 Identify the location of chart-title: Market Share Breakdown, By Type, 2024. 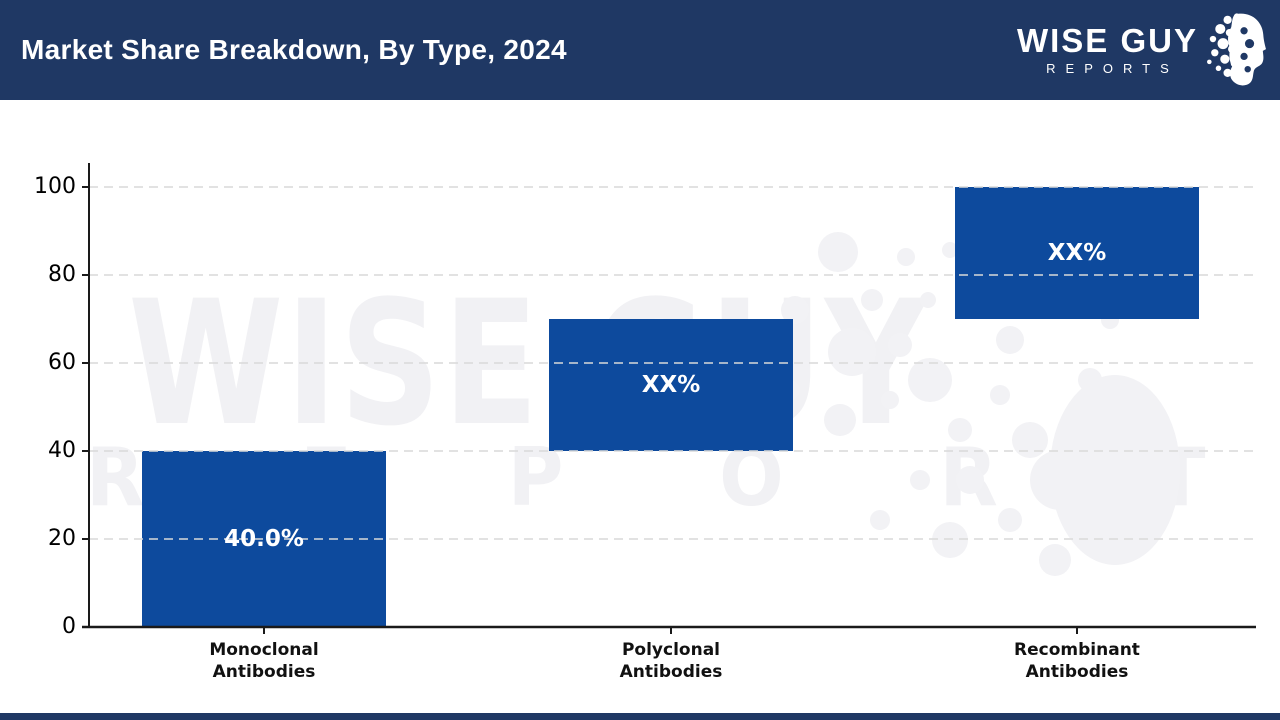
(294, 49).